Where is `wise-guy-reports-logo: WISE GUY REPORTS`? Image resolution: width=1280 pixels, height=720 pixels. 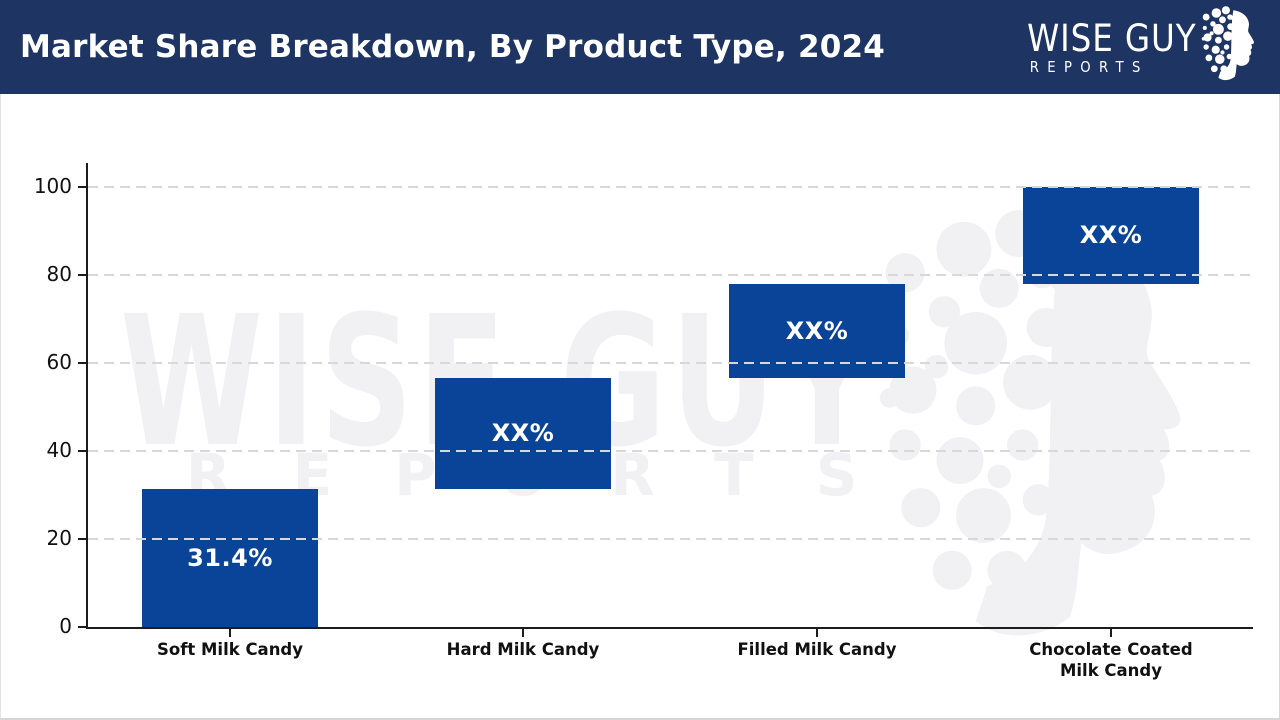
wise-guy-reports-logo: WISE GUY REPORTS is located at coordinates (1135, 47).